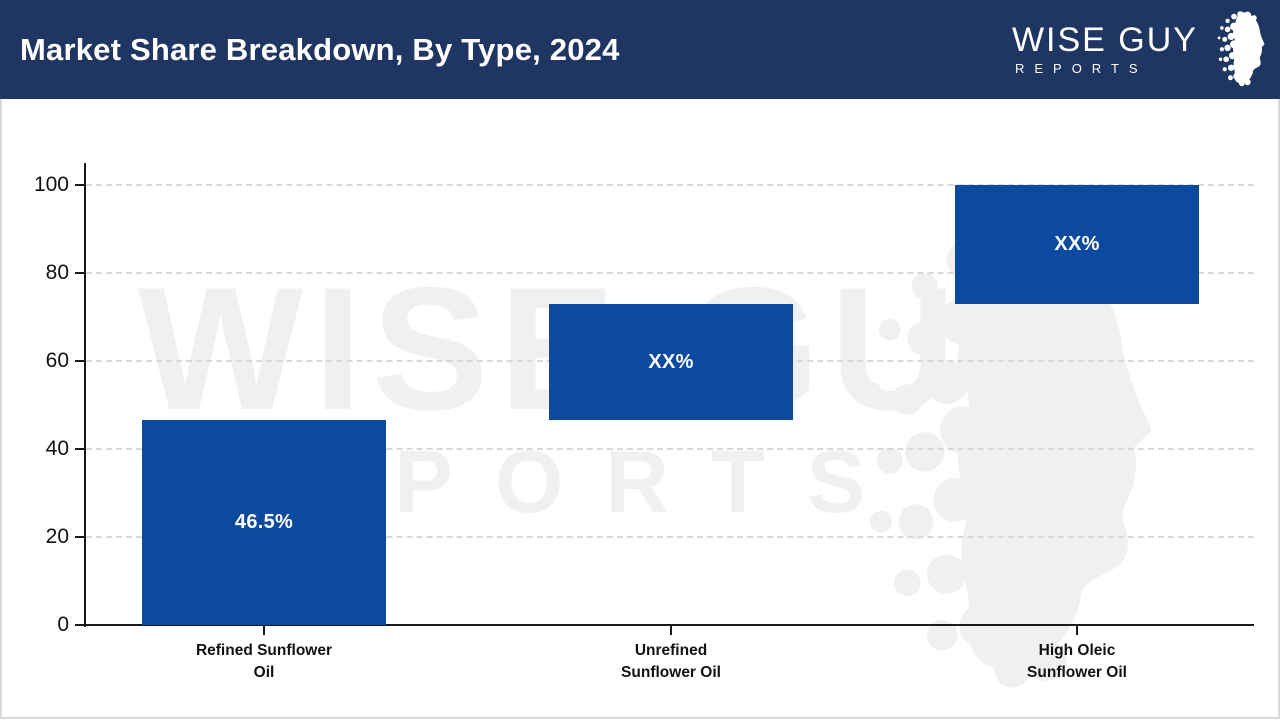 This screenshot has height=720, width=1280. I want to click on x-category-label: High Oleic Sunflower Oil, so click(1077, 661).